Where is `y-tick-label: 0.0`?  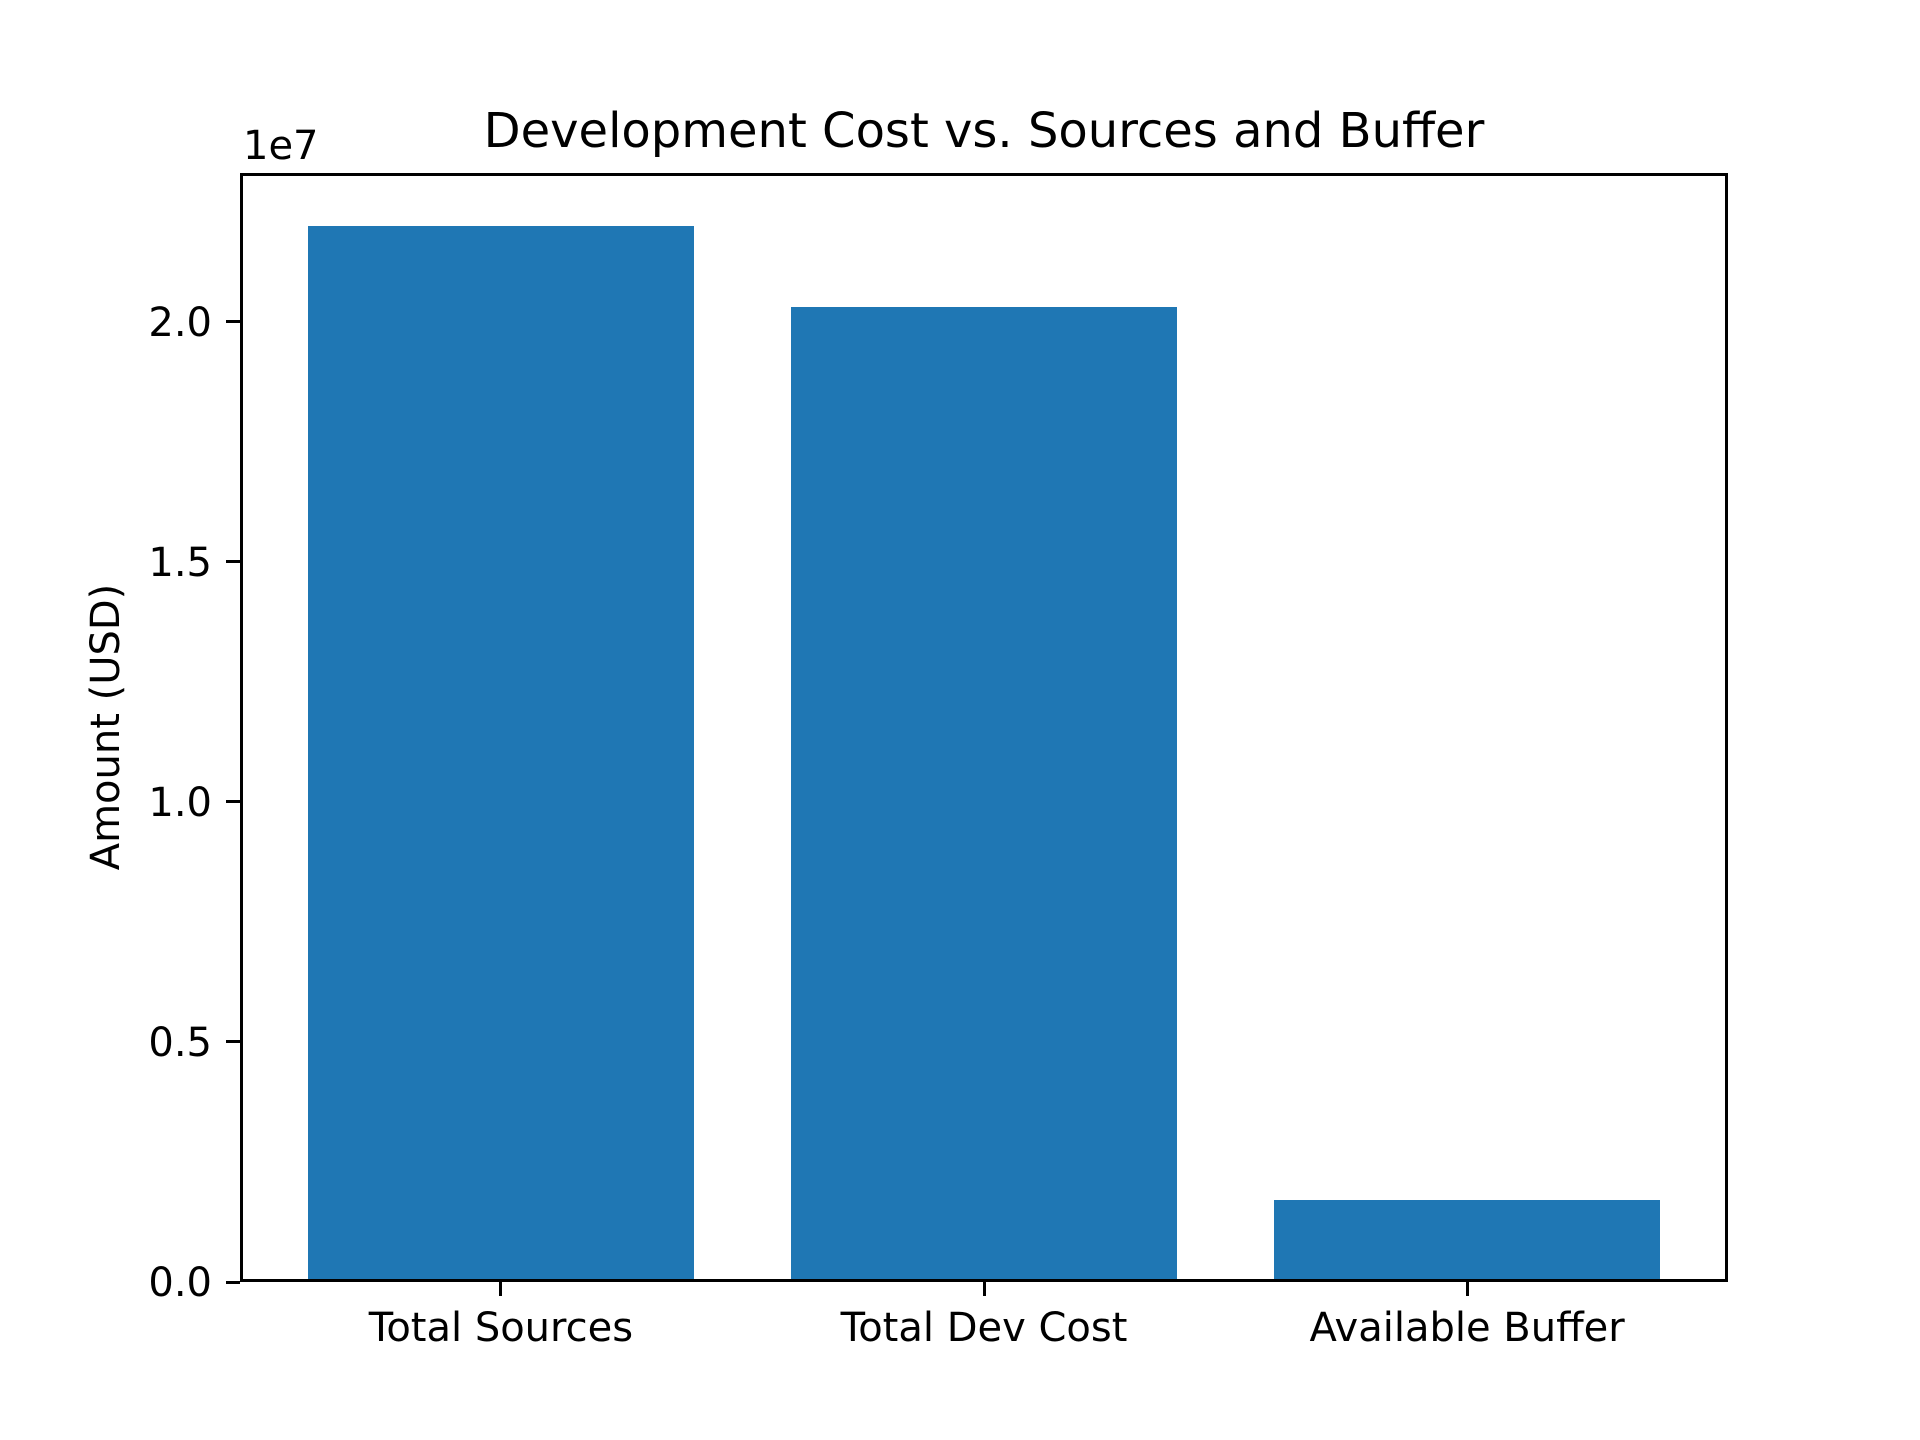 y-tick-label: 0.0 is located at coordinates (180, 1283).